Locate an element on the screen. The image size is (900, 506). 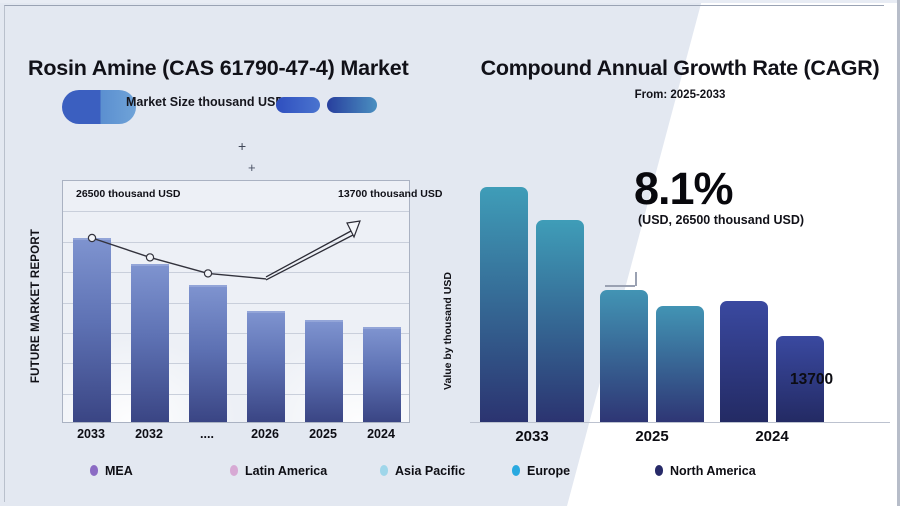
left-annotation-end: 13700 thousand USD is located at coordinates (390, 194).